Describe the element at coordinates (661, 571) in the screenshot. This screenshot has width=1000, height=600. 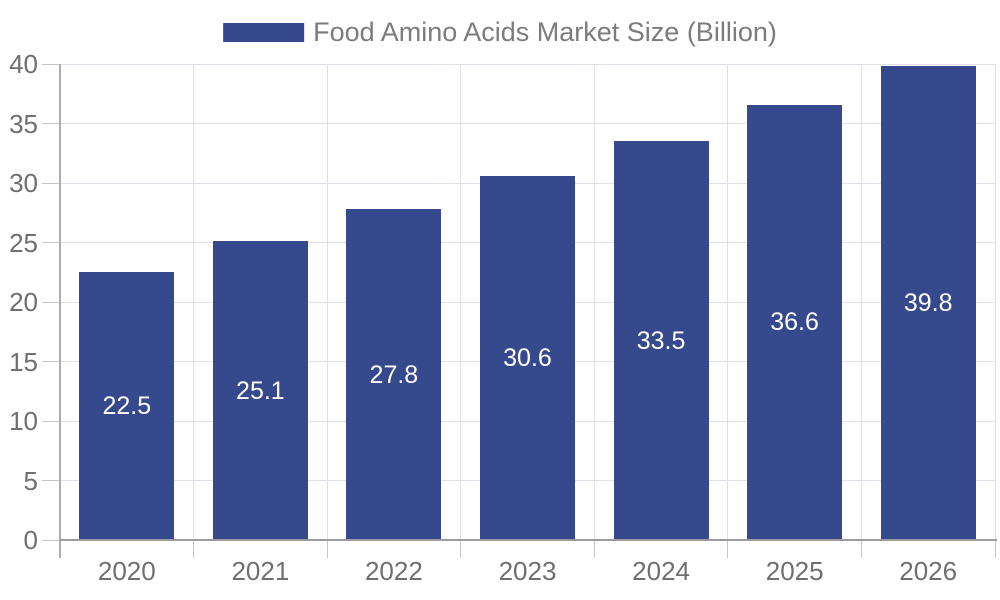
I see `x-tick-label-2024: 2024` at that location.